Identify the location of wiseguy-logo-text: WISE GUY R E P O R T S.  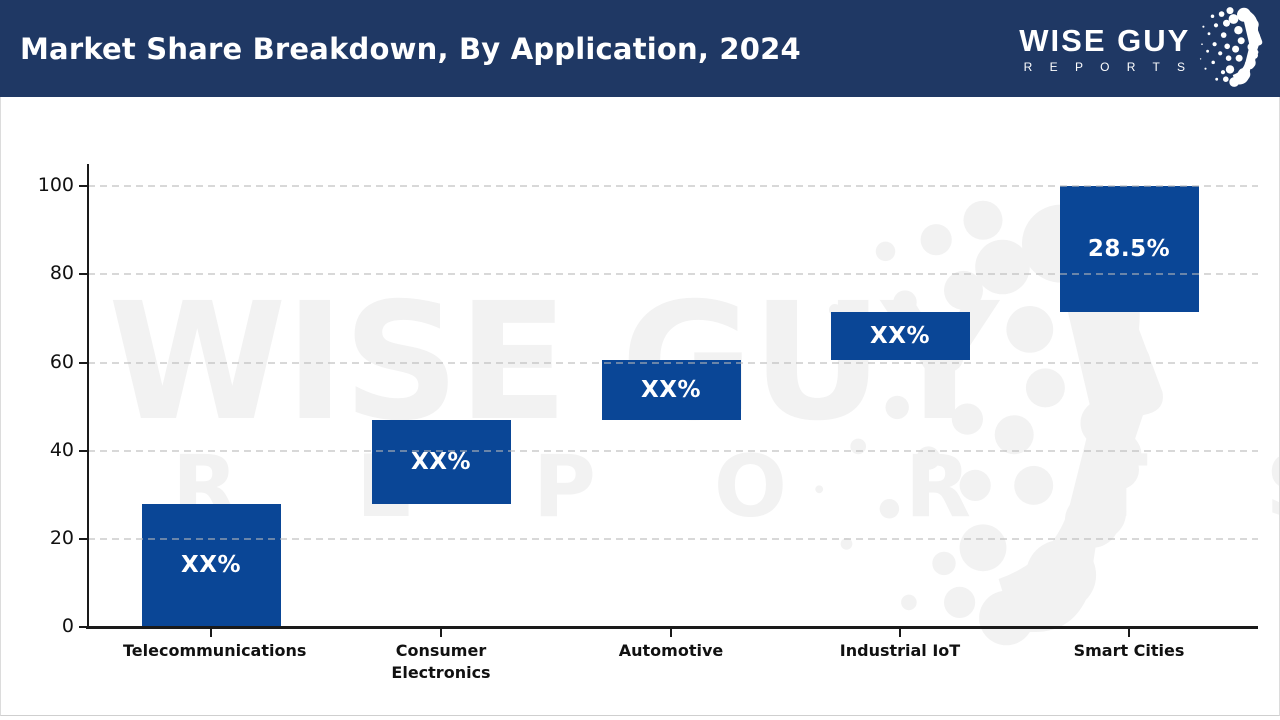
(1105, 49).